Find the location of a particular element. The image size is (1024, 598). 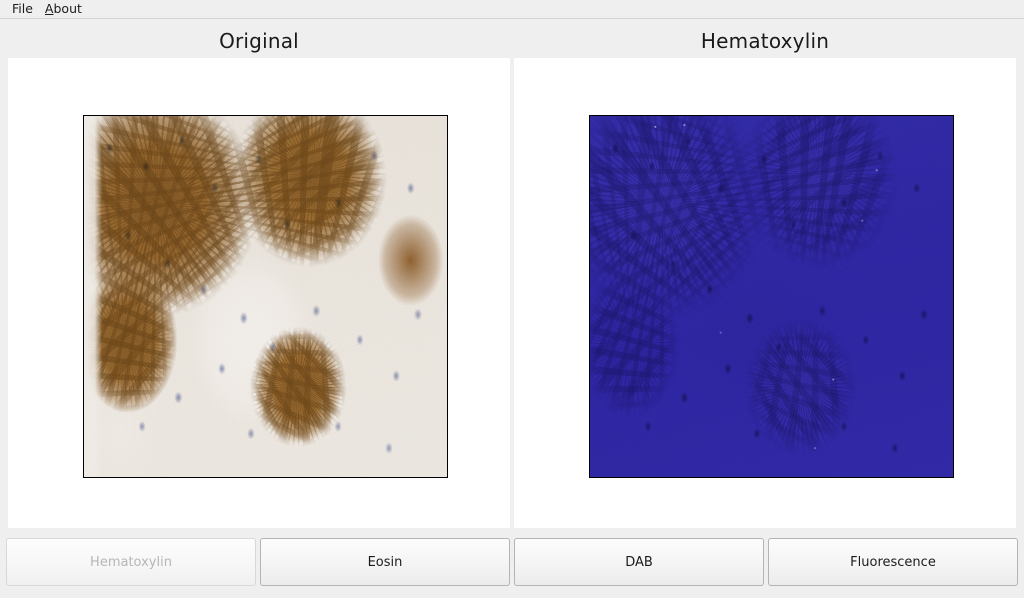

stain-button-hematoxylin-label: Hematoxylin is located at coordinates (131, 562).